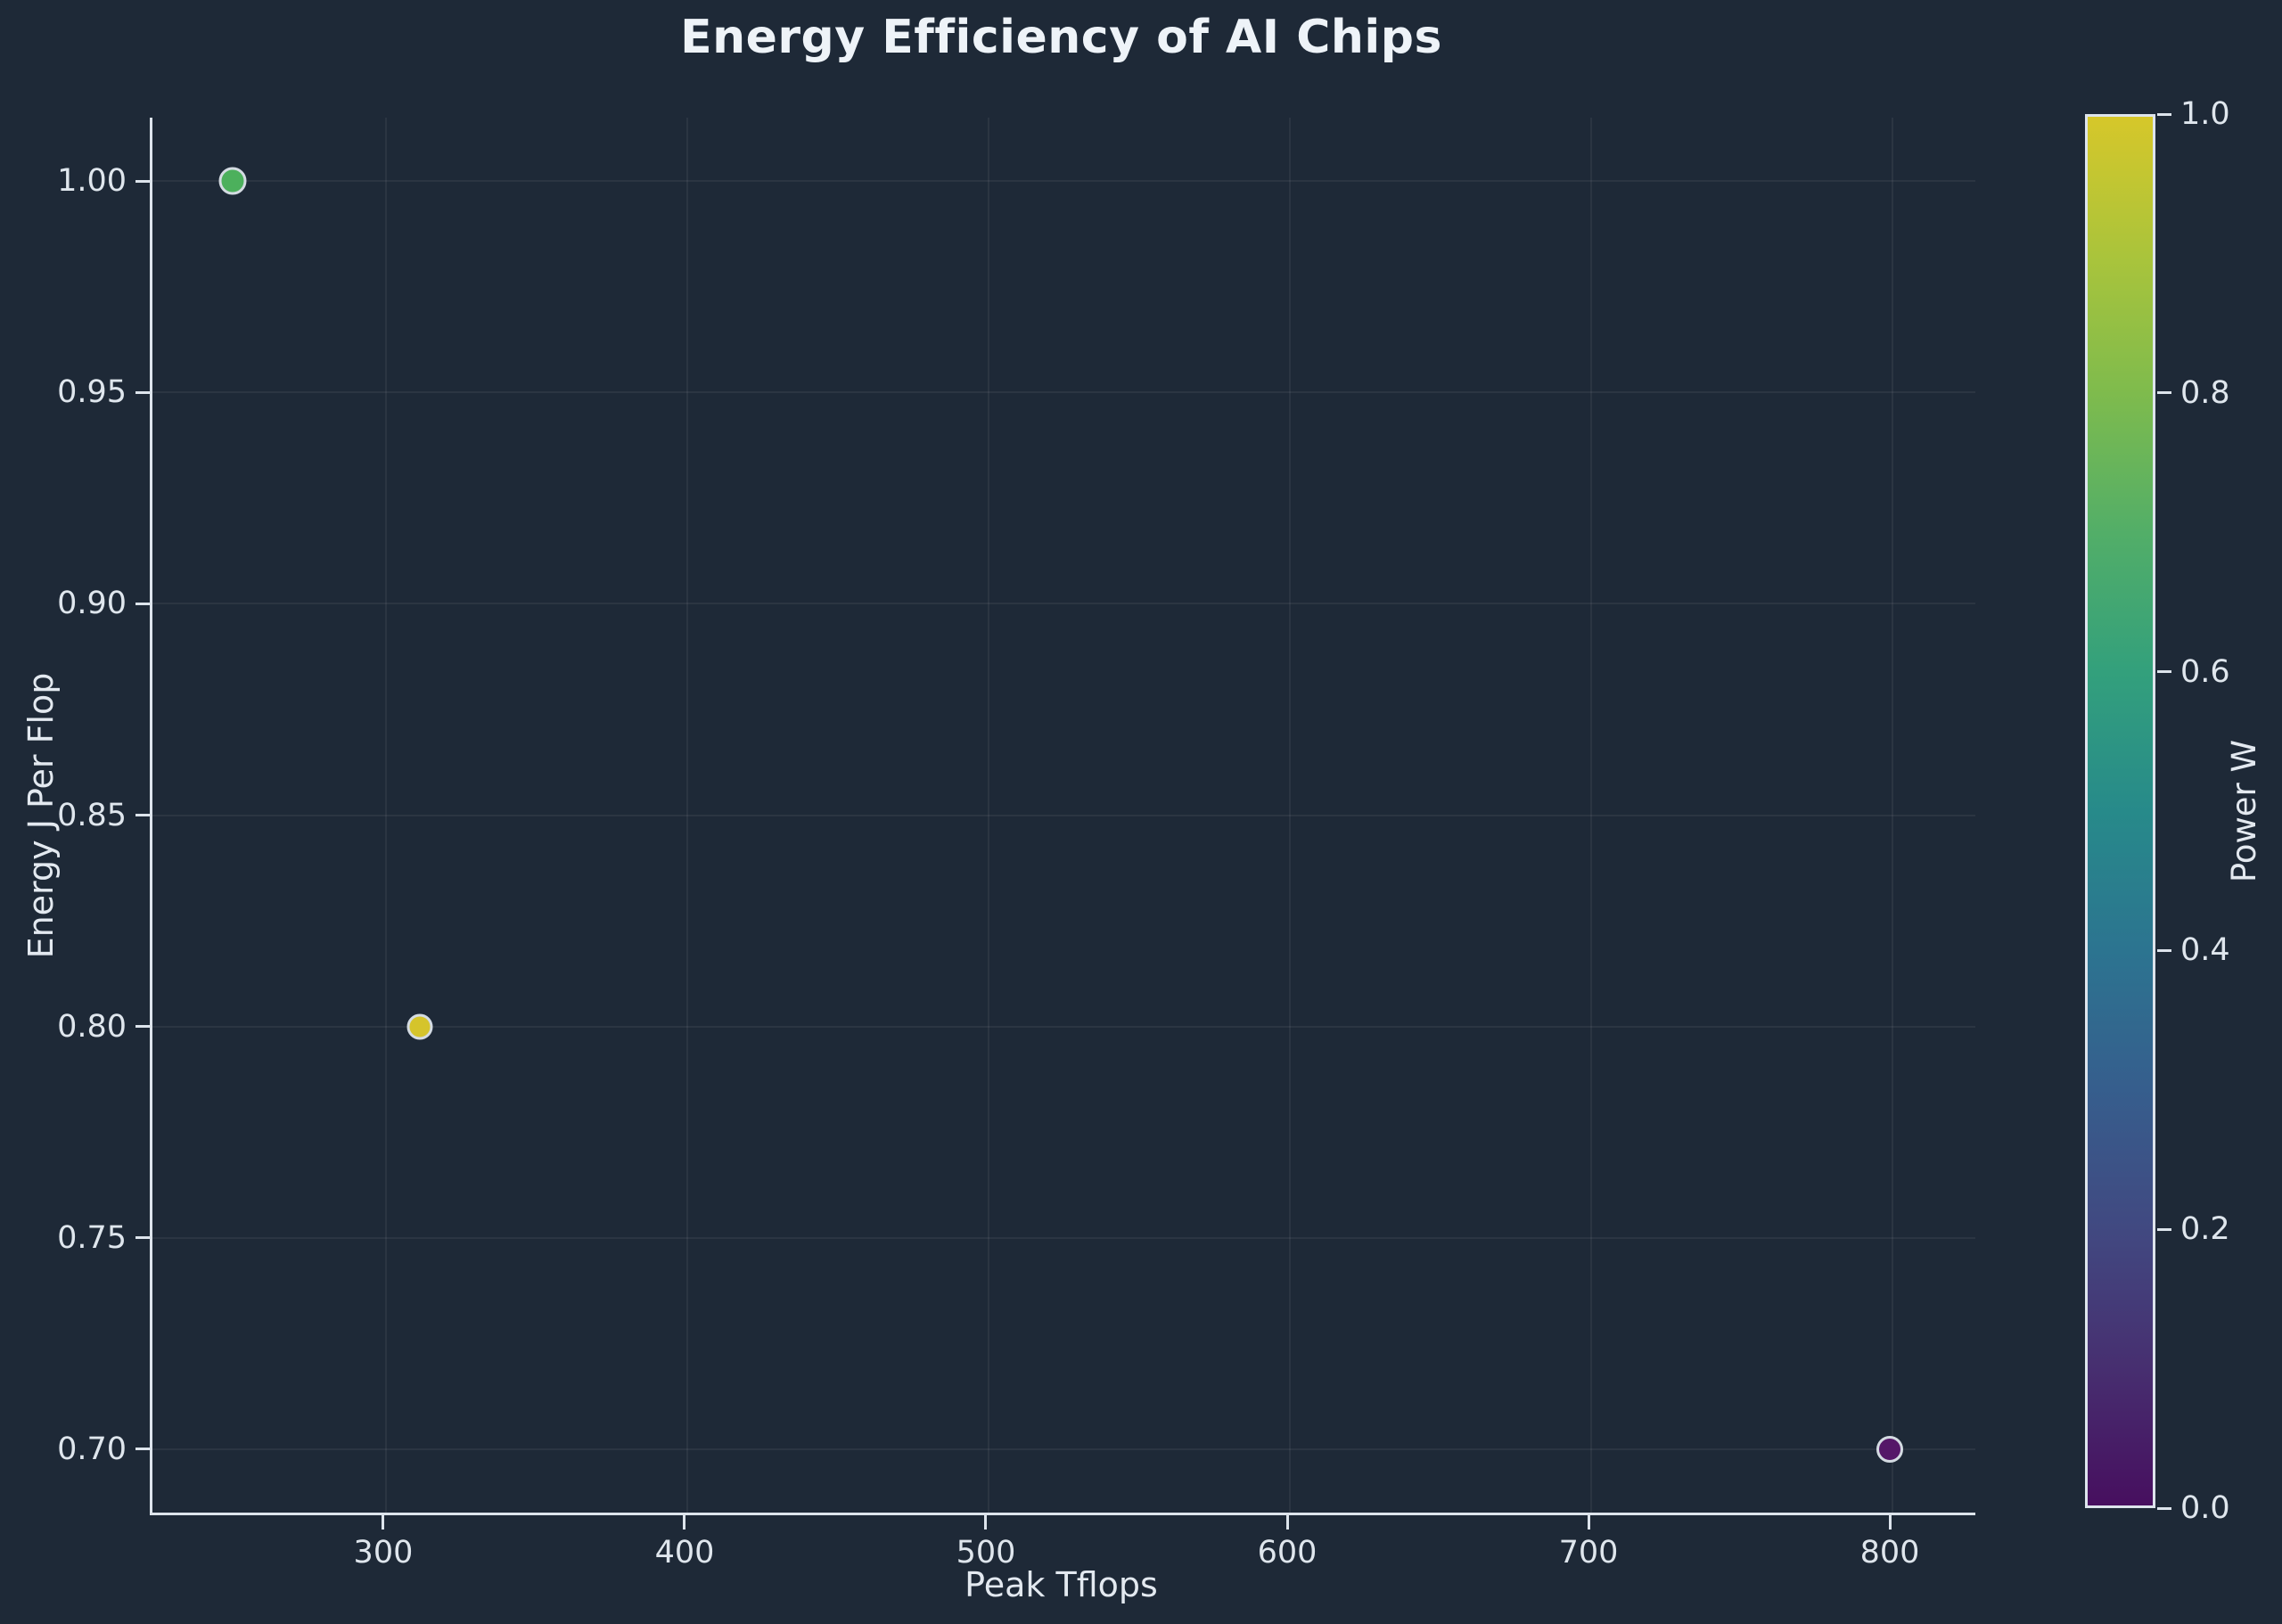 The image size is (2282, 1624). Describe the element at coordinates (92, 815) in the screenshot. I see `y-tick-label: 0.85` at that location.